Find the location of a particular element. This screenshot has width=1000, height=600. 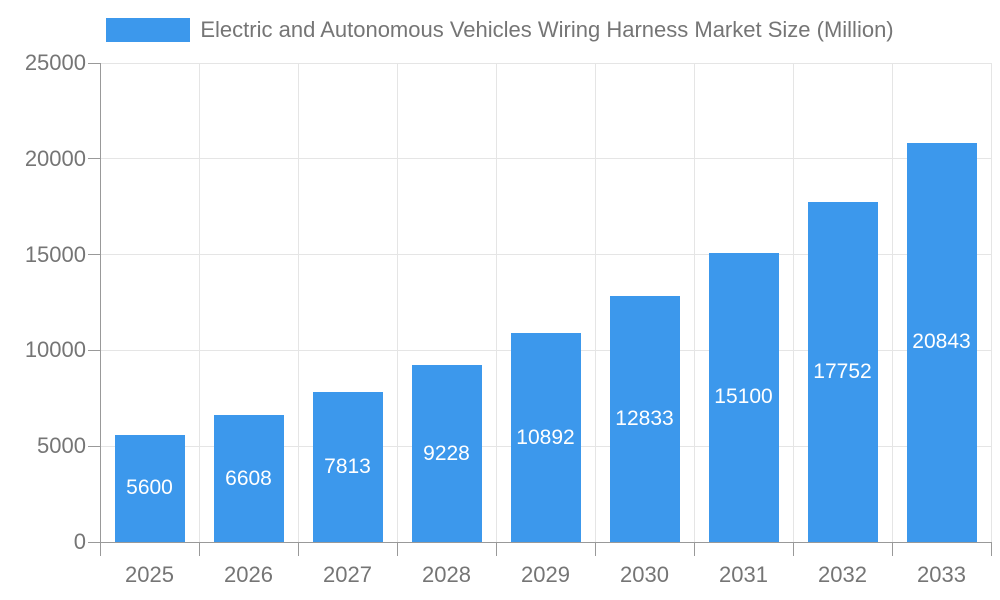

x-axis-label-2027: 2027 is located at coordinates (347, 574).